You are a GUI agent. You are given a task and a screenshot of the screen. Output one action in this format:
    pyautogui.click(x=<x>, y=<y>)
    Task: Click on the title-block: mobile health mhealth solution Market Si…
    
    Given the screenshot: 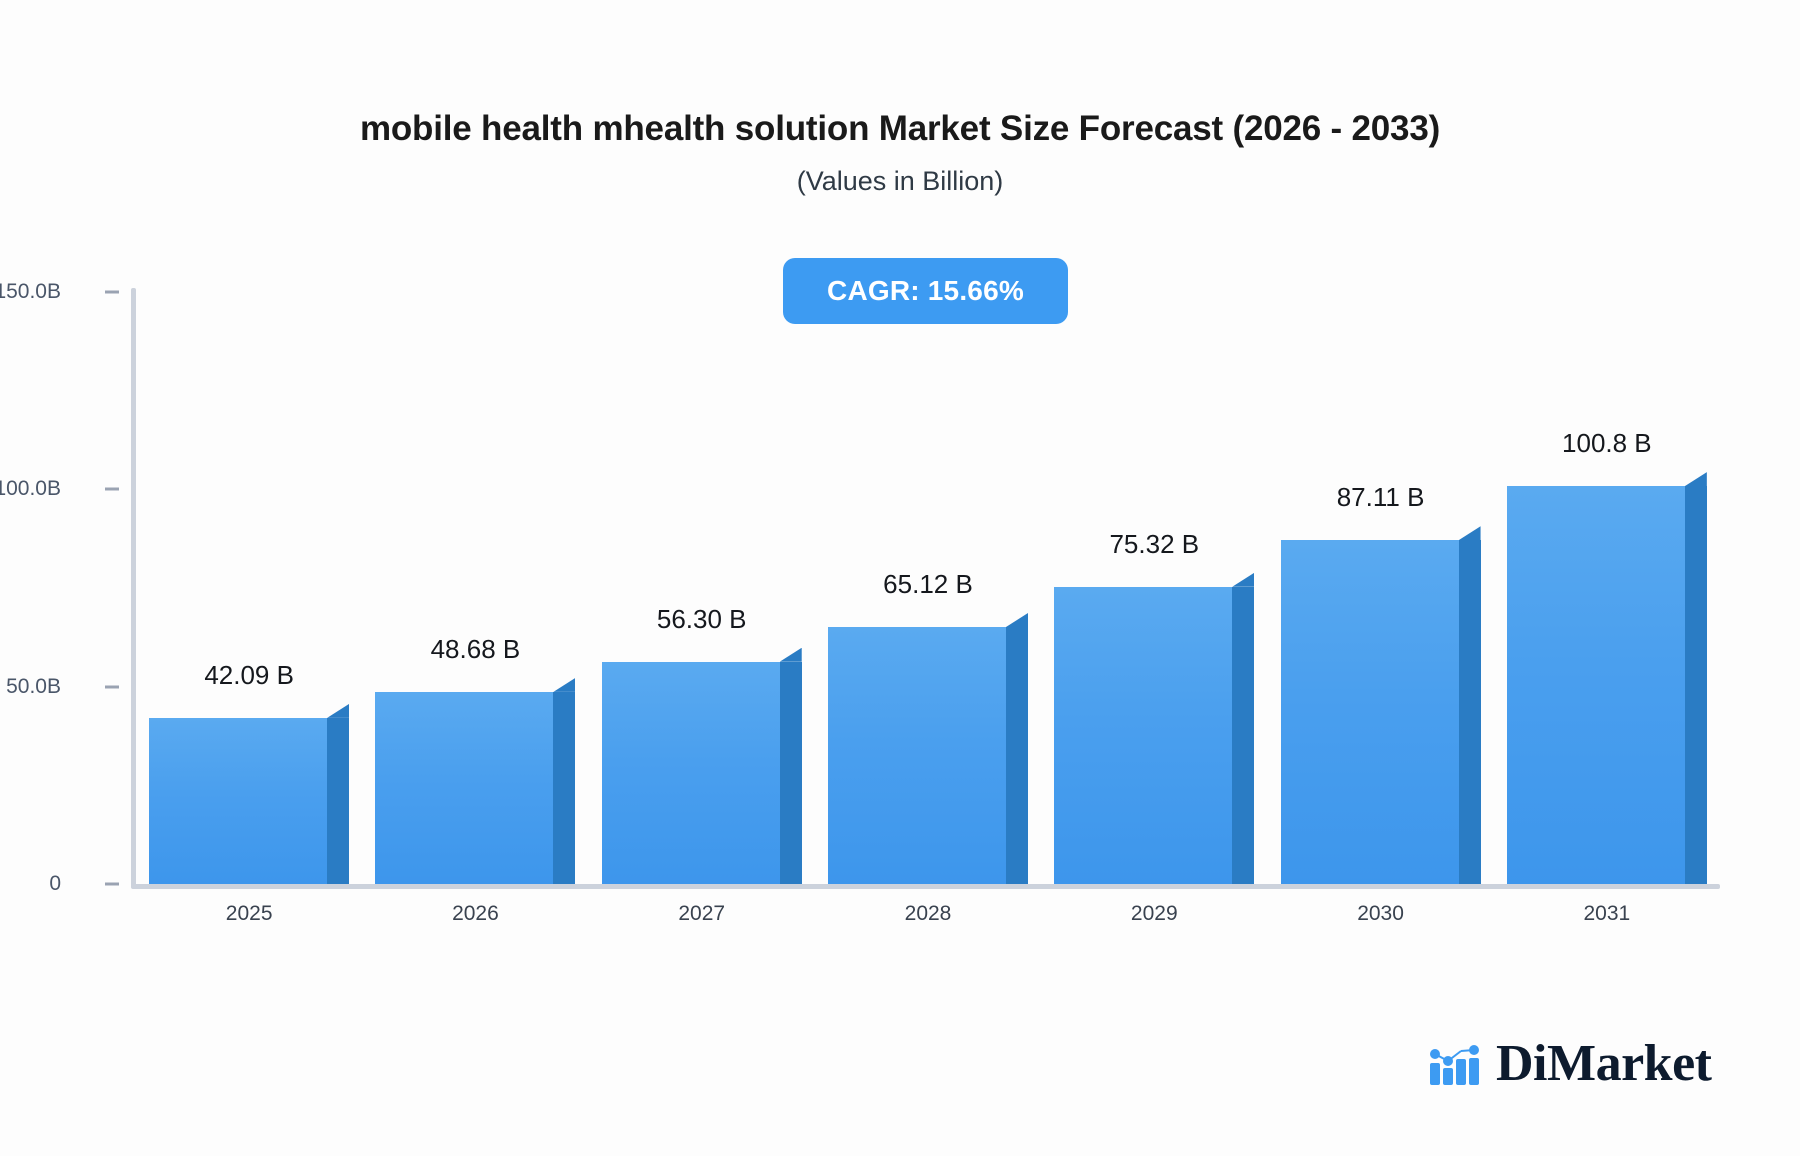 What is the action you would take?
    pyautogui.click(x=900, y=152)
    